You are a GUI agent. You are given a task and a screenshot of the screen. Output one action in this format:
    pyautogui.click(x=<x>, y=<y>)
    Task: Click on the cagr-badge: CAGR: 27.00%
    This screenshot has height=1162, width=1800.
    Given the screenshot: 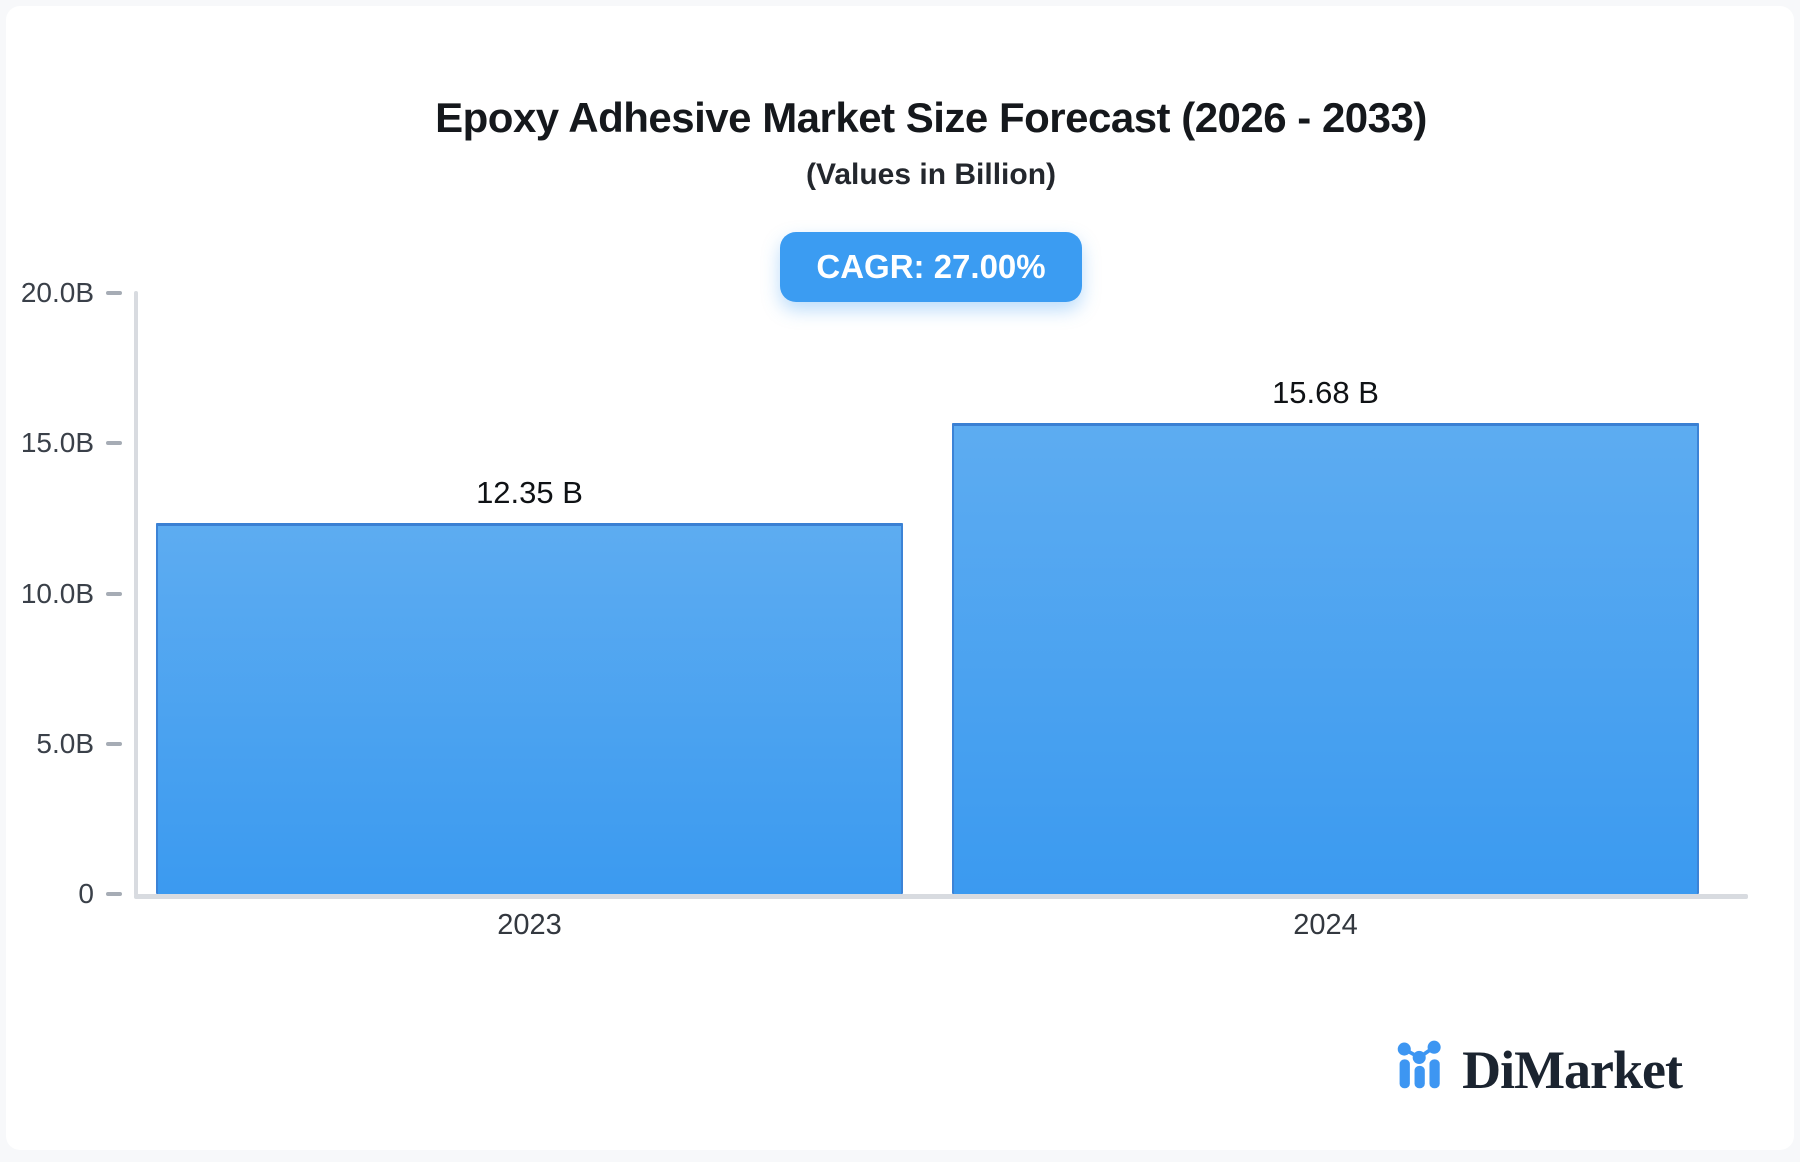 What is the action you would take?
    pyautogui.click(x=931, y=267)
    